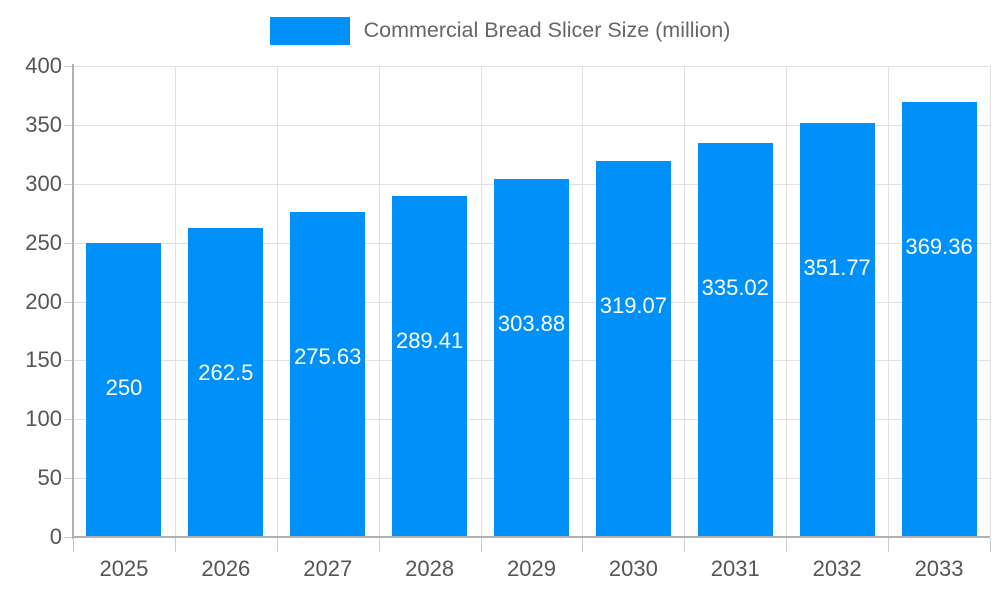 The width and height of the screenshot is (1000, 600). I want to click on bar-2027, so click(328, 374).